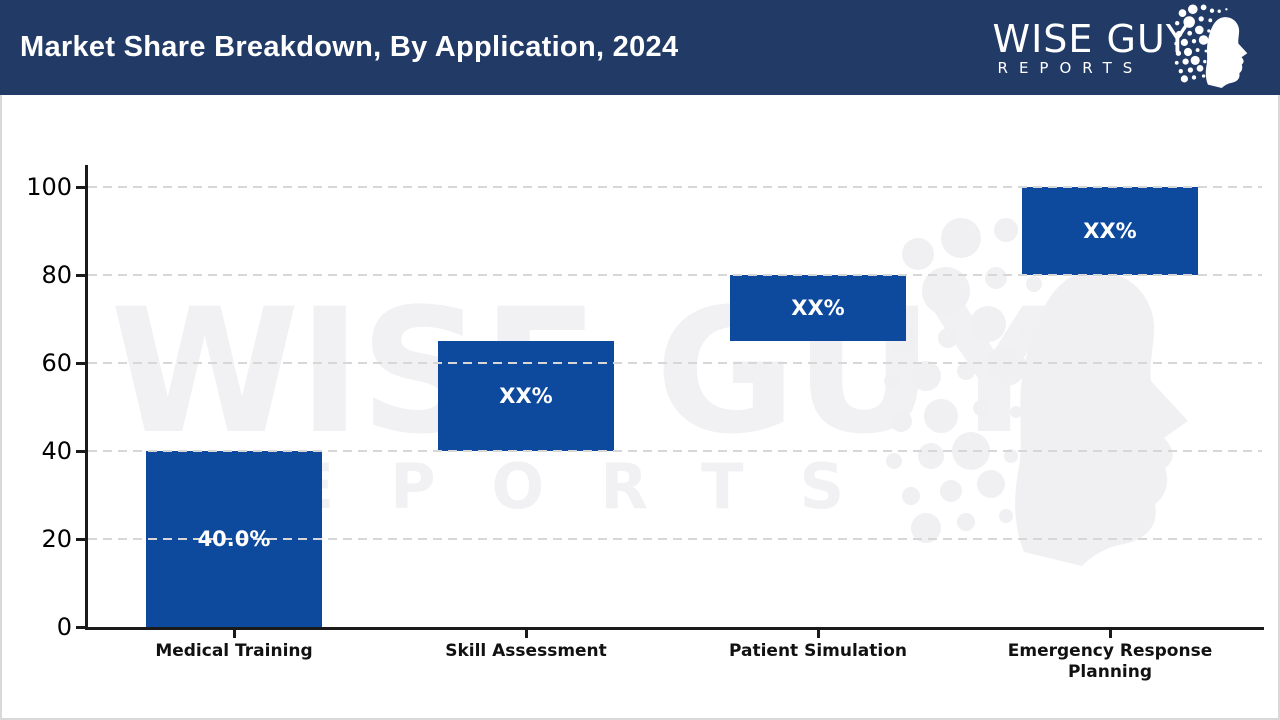 Image resolution: width=1280 pixels, height=720 pixels. I want to click on logo-head-icon, so click(1211, 45).